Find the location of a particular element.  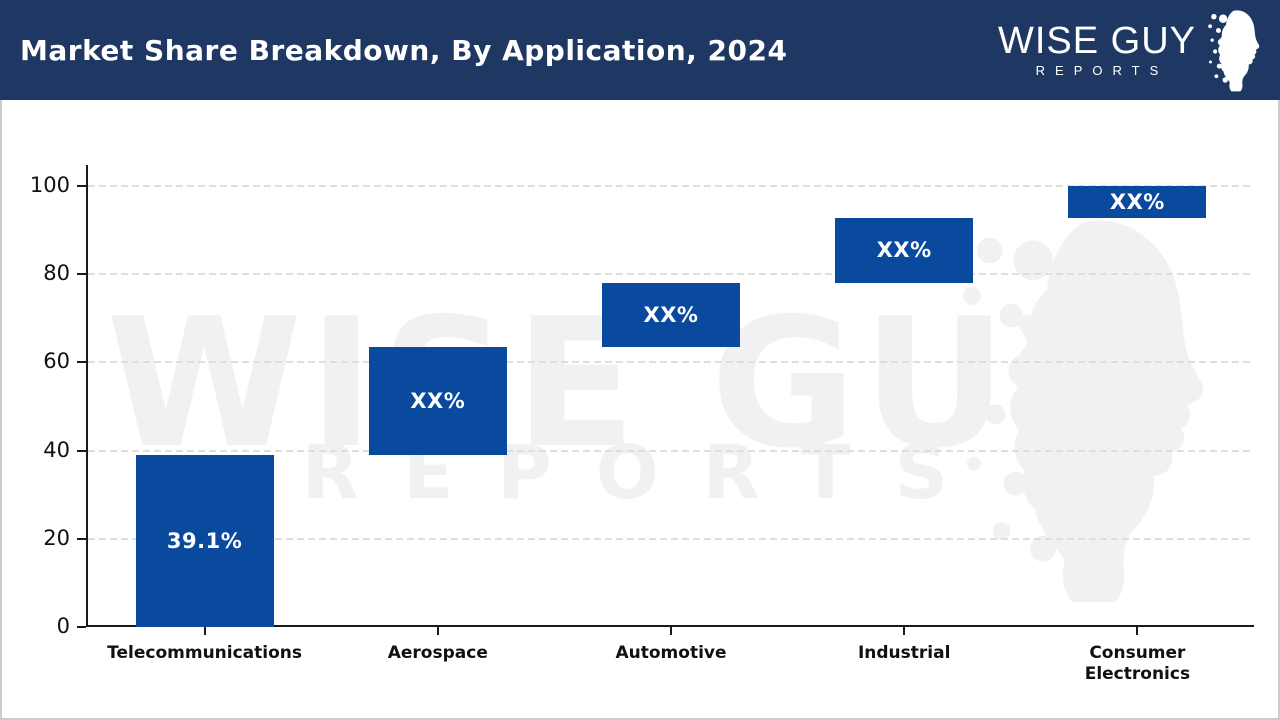

bar-value-label: 39.1% is located at coordinates (204, 540).